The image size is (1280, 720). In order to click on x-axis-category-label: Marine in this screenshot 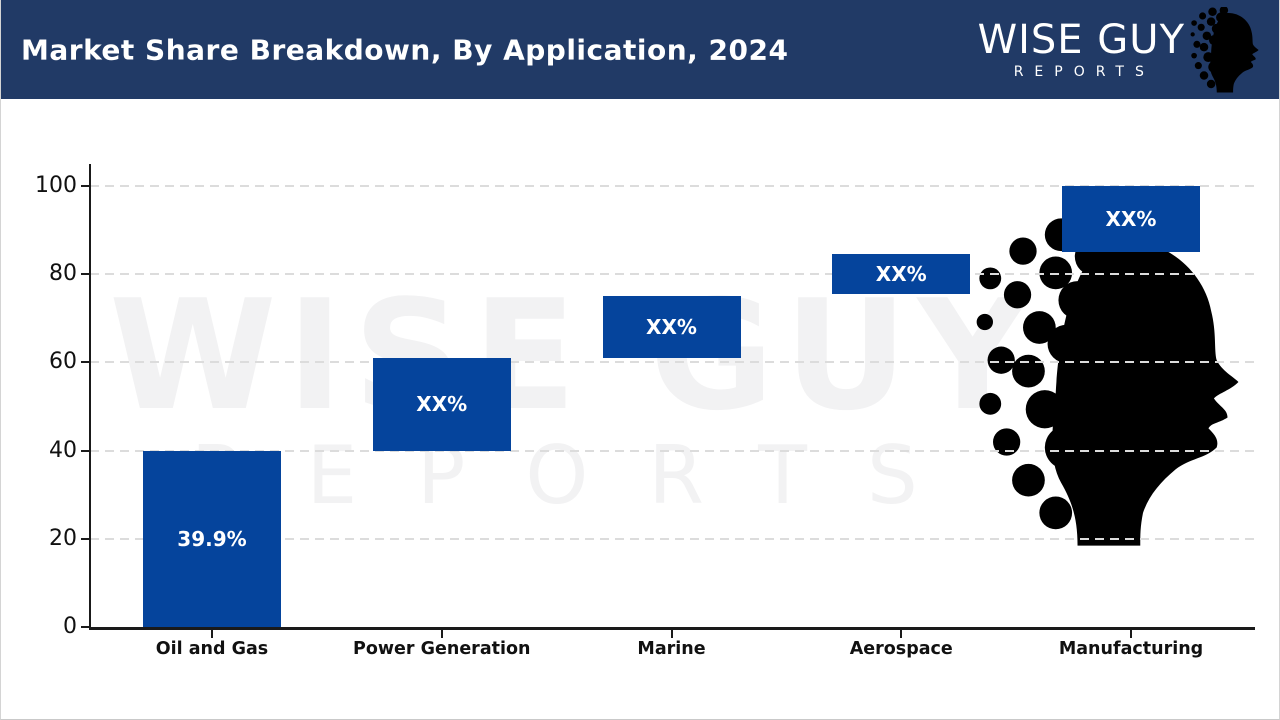, I will do `click(671, 649)`.